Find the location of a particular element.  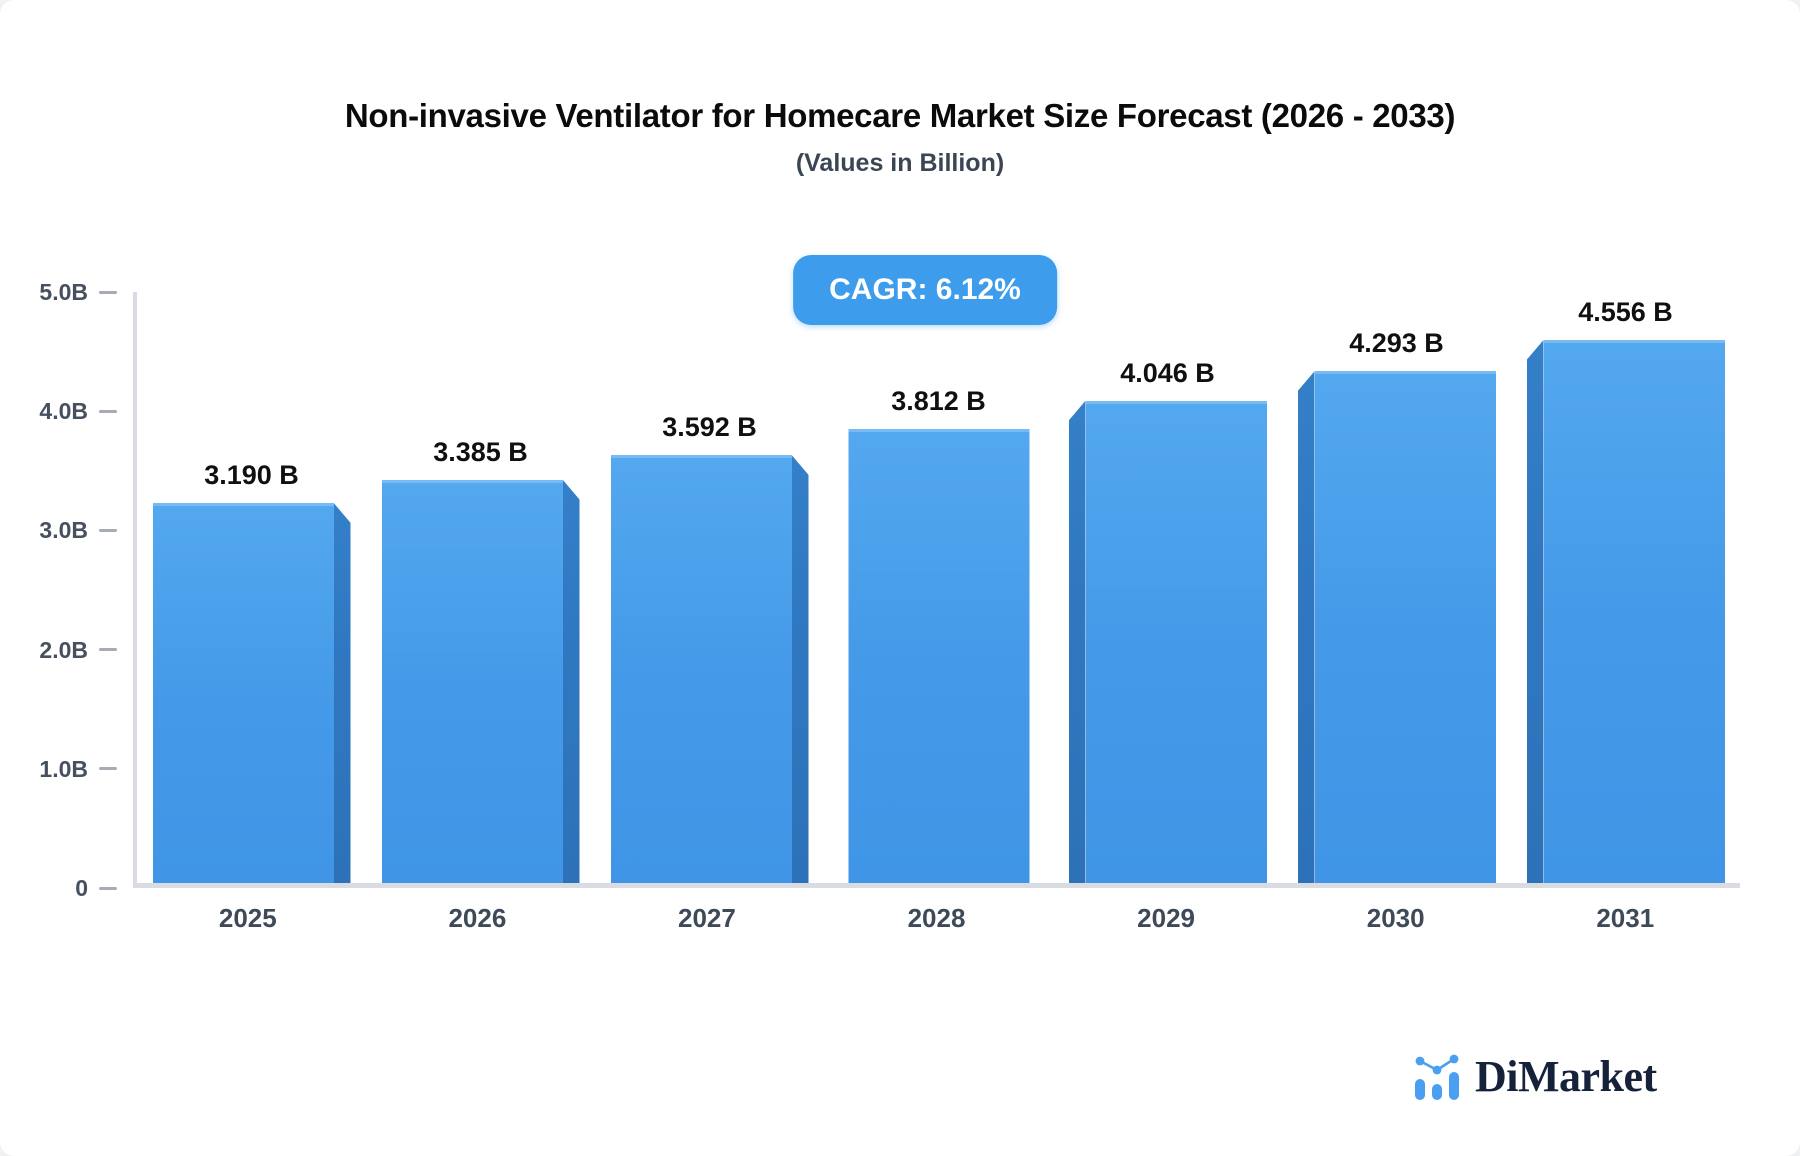

cagr-badge-label: CAGR: 6.12% is located at coordinates (925, 289).